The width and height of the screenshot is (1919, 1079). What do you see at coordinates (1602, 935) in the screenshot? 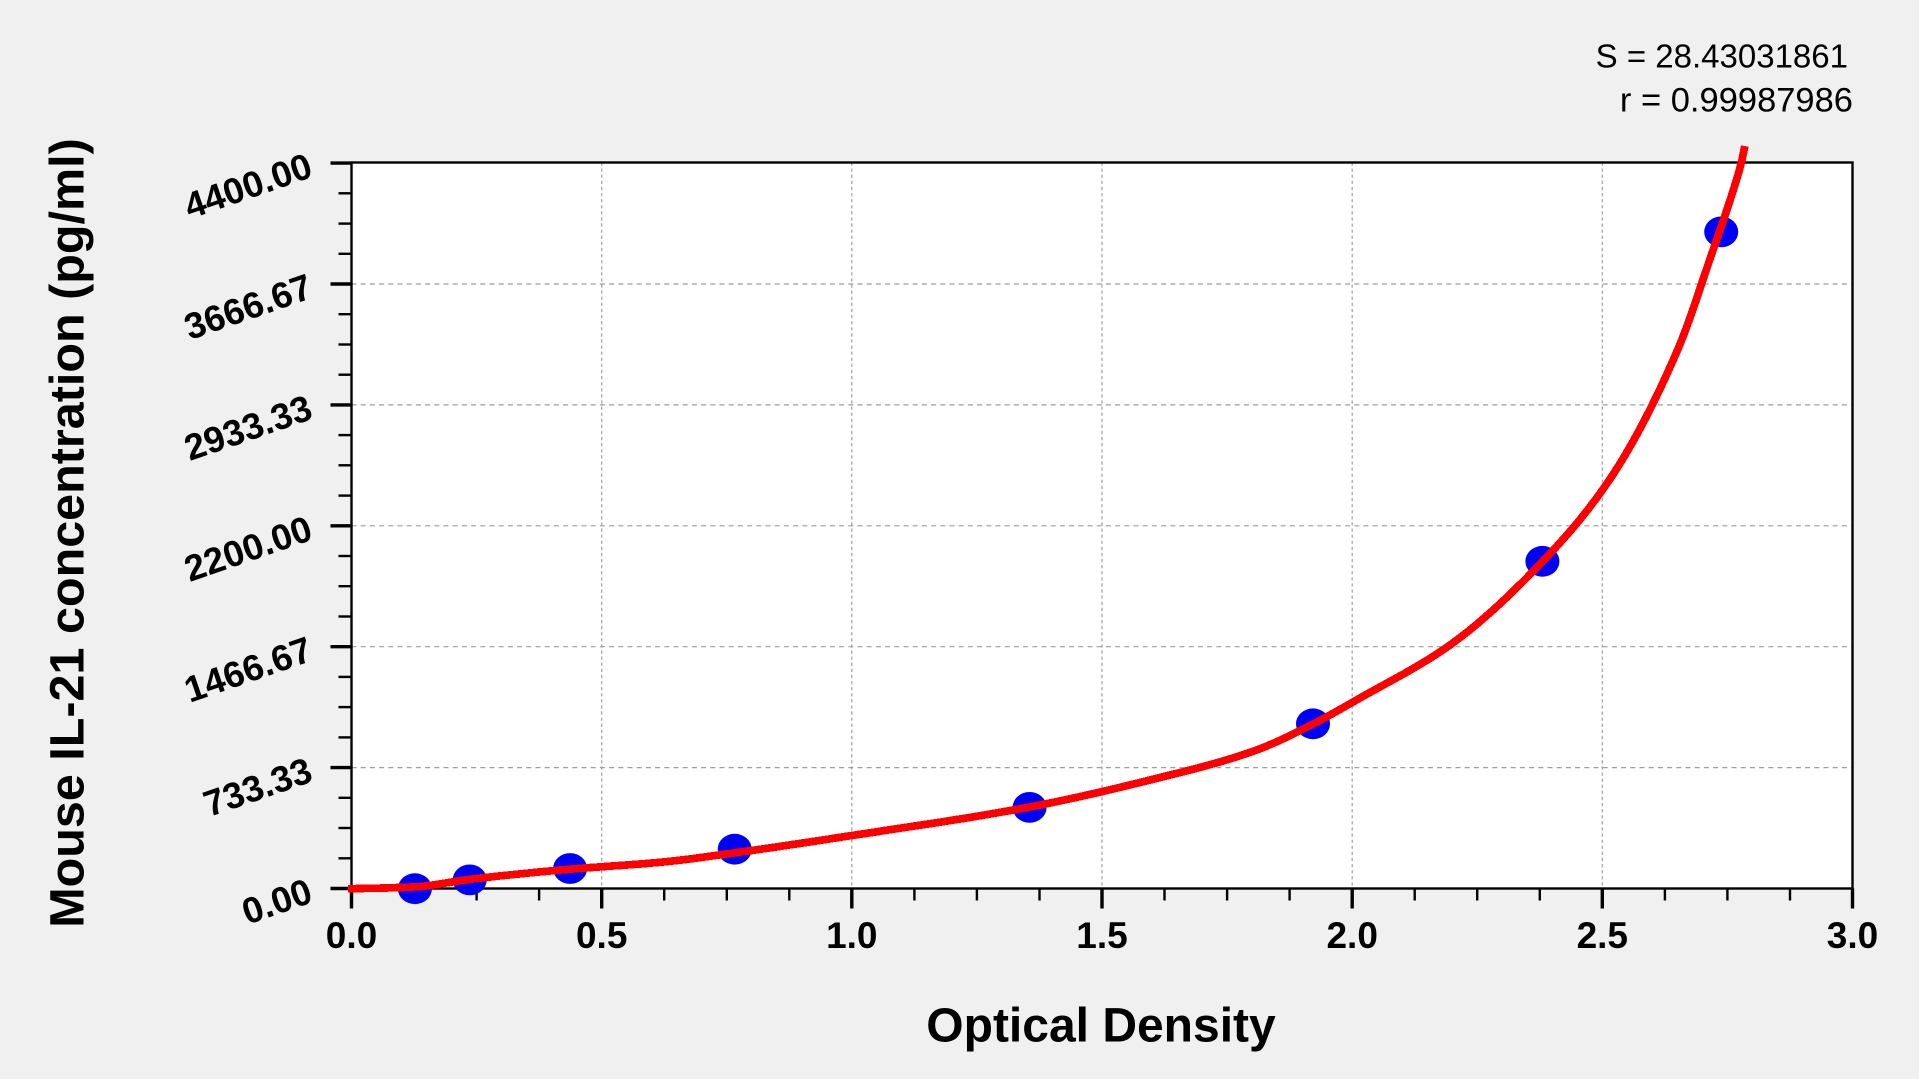
I see `svg-text: 2.5` at bounding box center [1602, 935].